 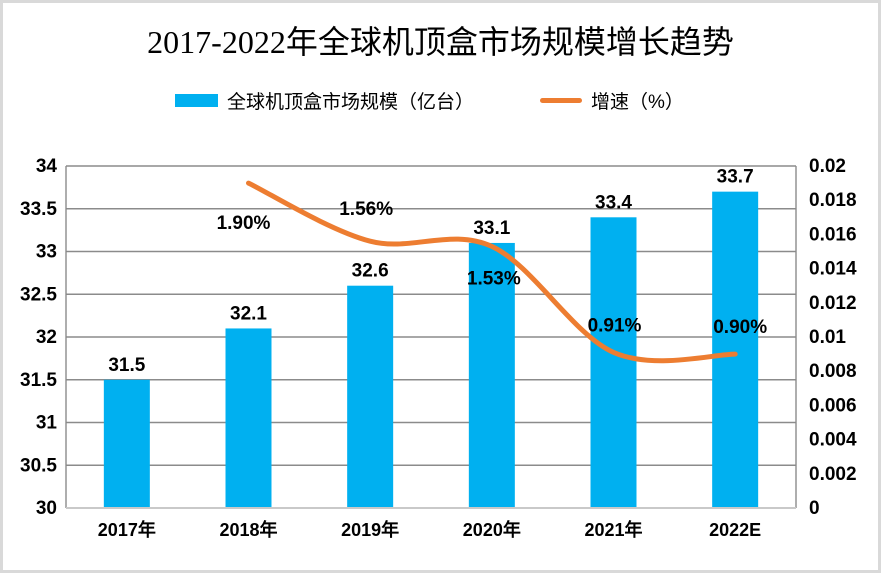 What do you see at coordinates (38, 294) in the screenshot?
I see `left-axis-tick-label: 32.5` at bounding box center [38, 294].